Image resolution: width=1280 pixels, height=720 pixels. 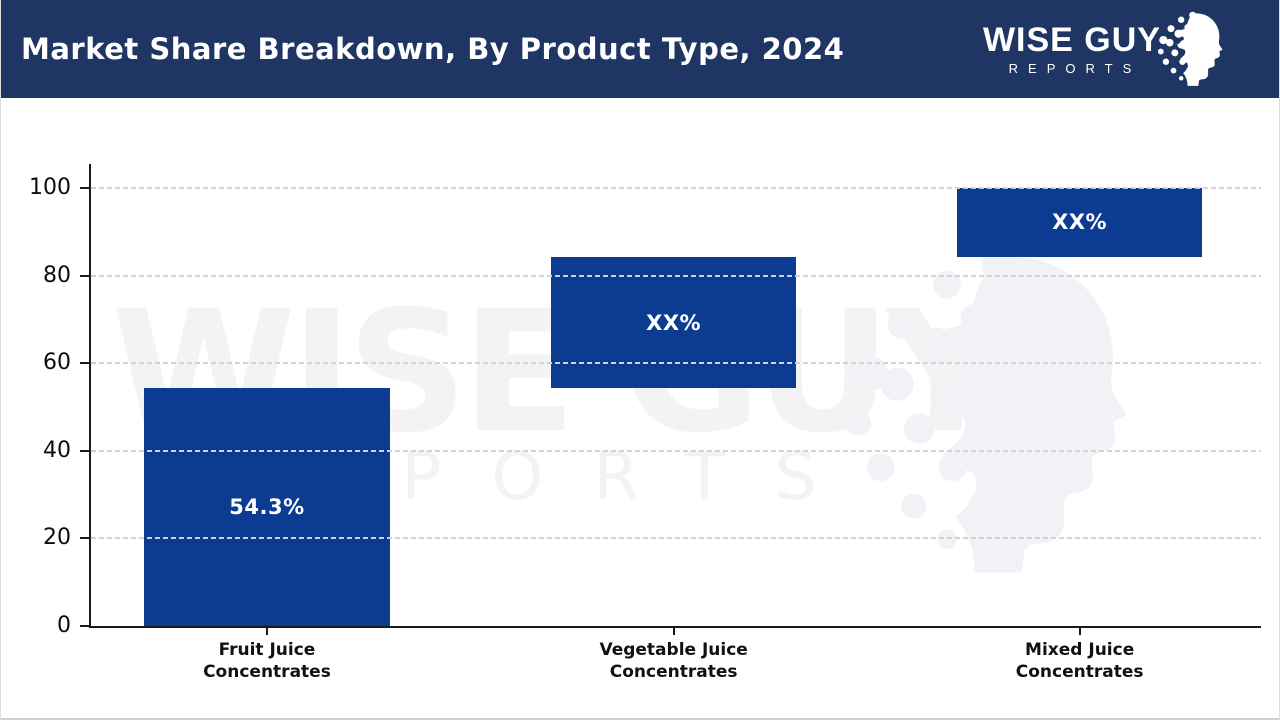 What do you see at coordinates (986, 411) in the screenshot?
I see `watermark-head-icon` at bounding box center [986, 411].